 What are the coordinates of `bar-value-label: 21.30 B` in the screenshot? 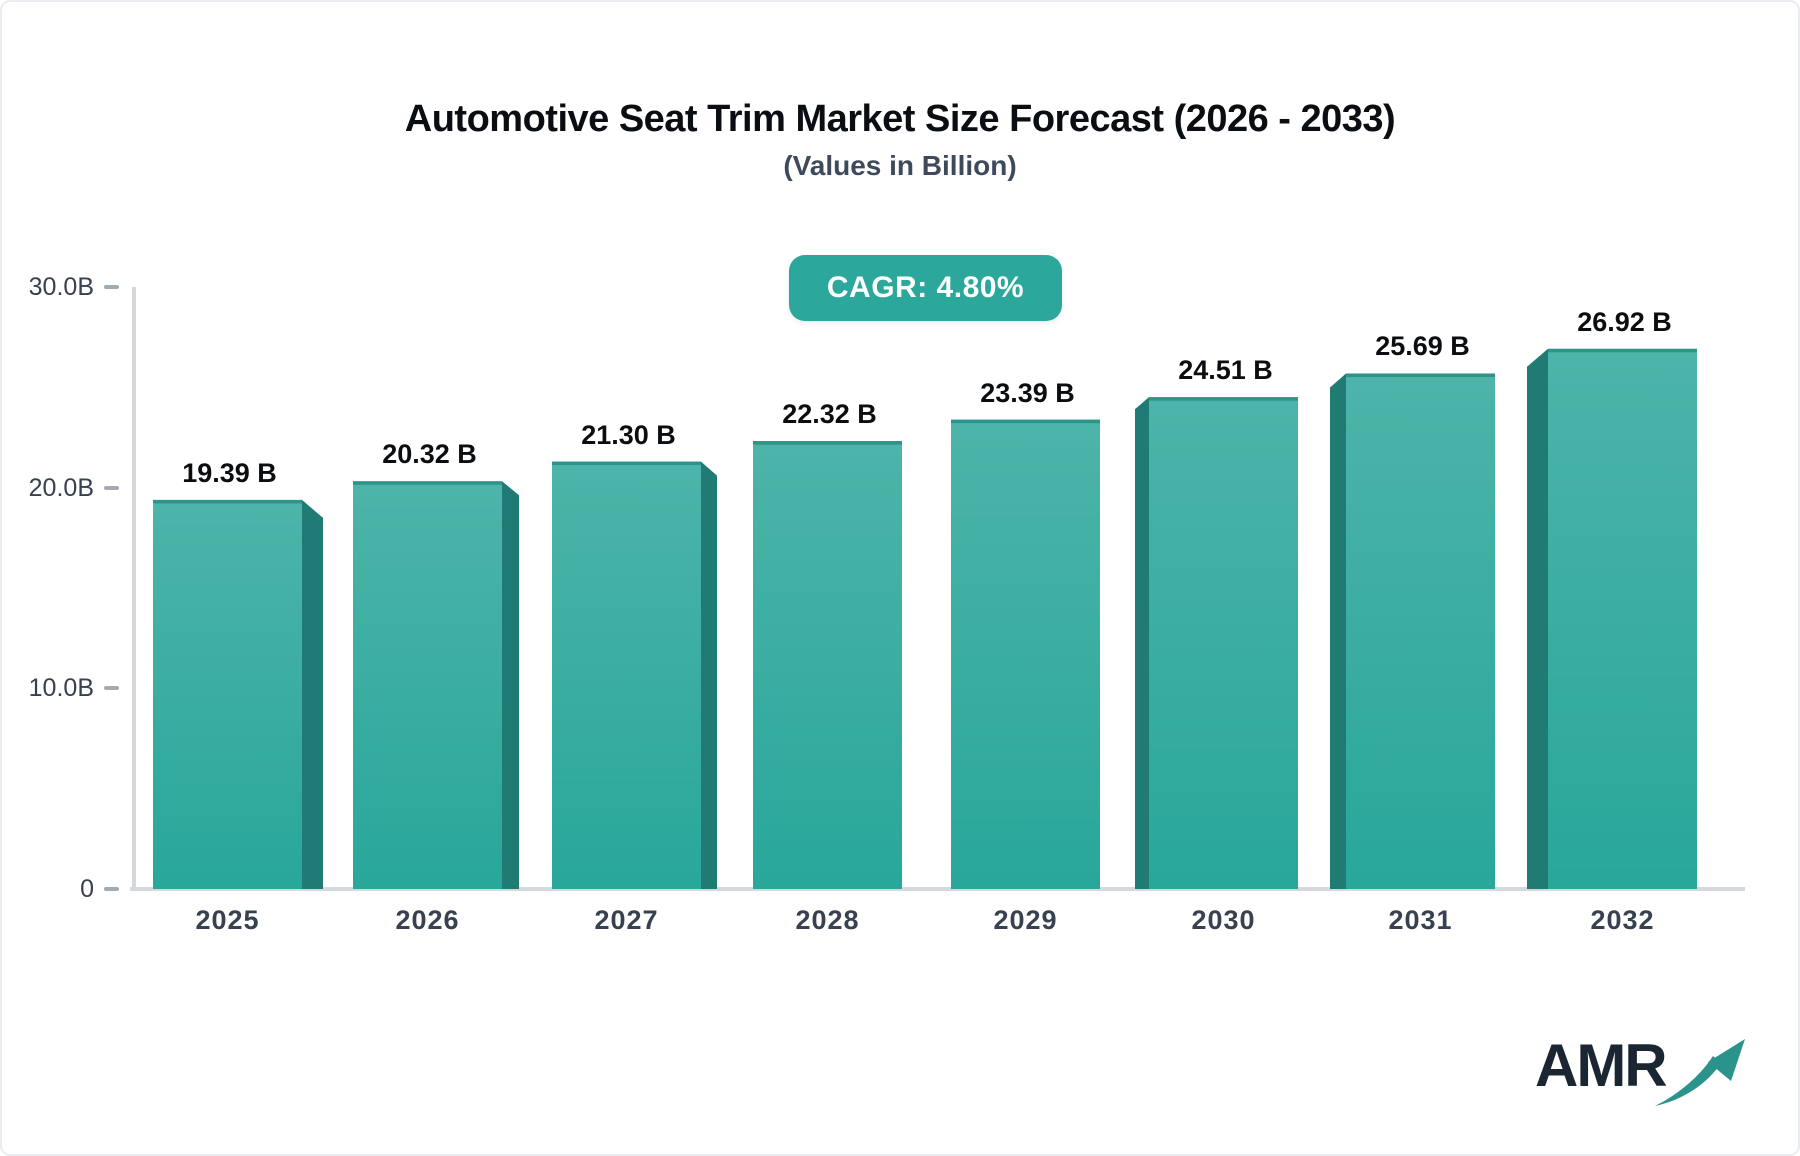 It's located at (628, 434).